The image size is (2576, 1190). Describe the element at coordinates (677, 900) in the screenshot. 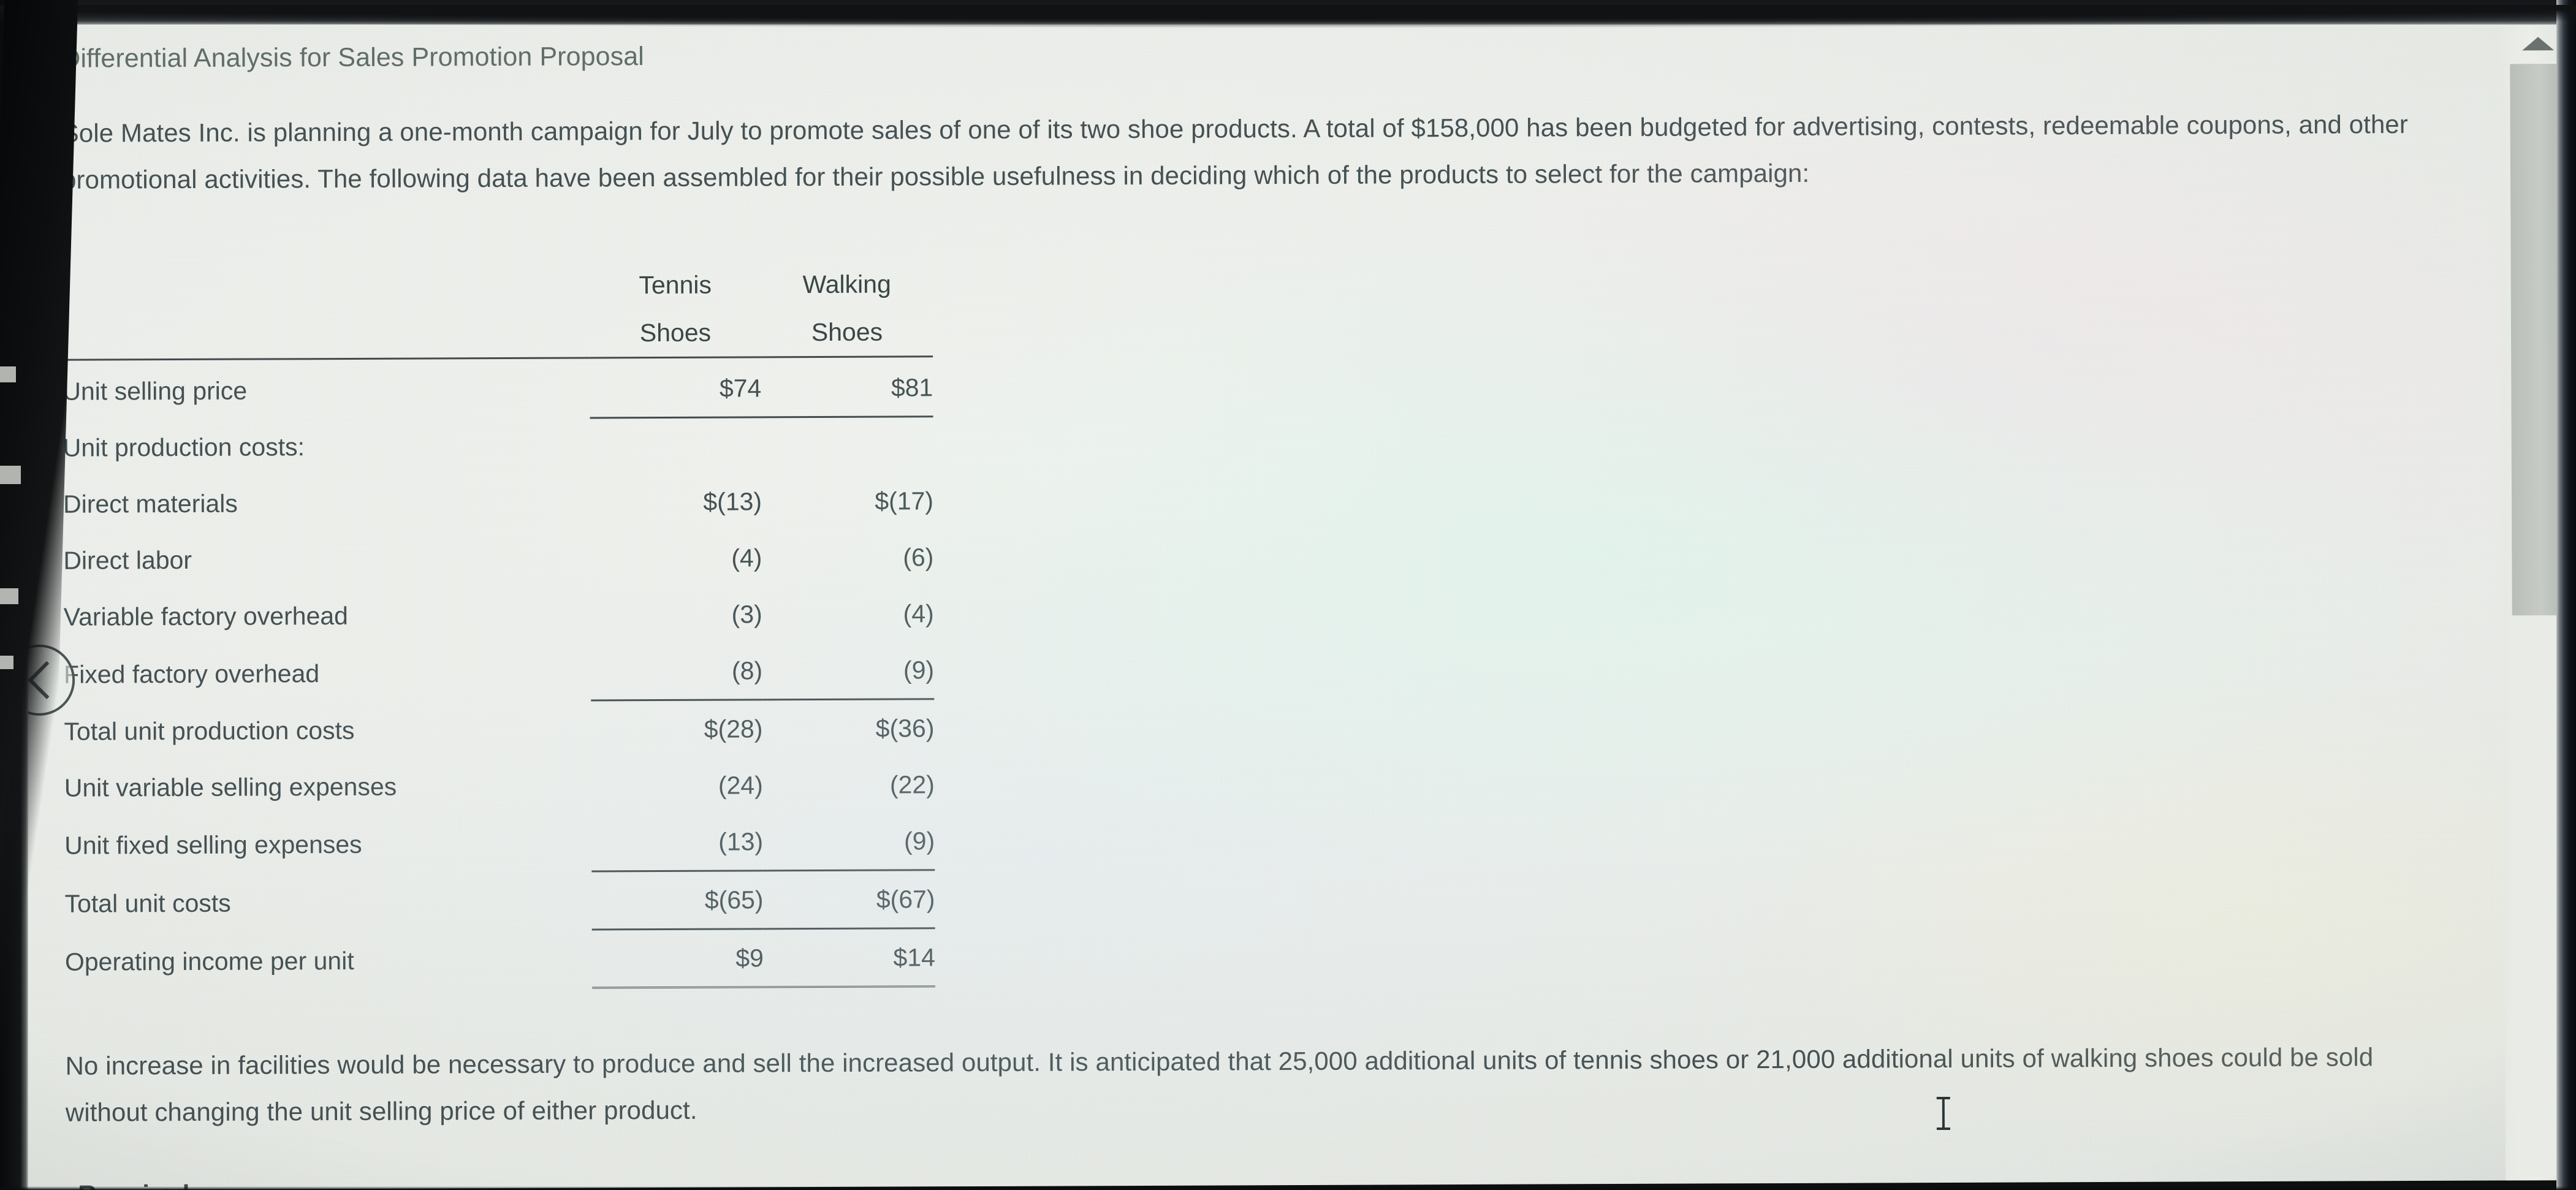

I see `row-value-tennis: $(65)` at that location.